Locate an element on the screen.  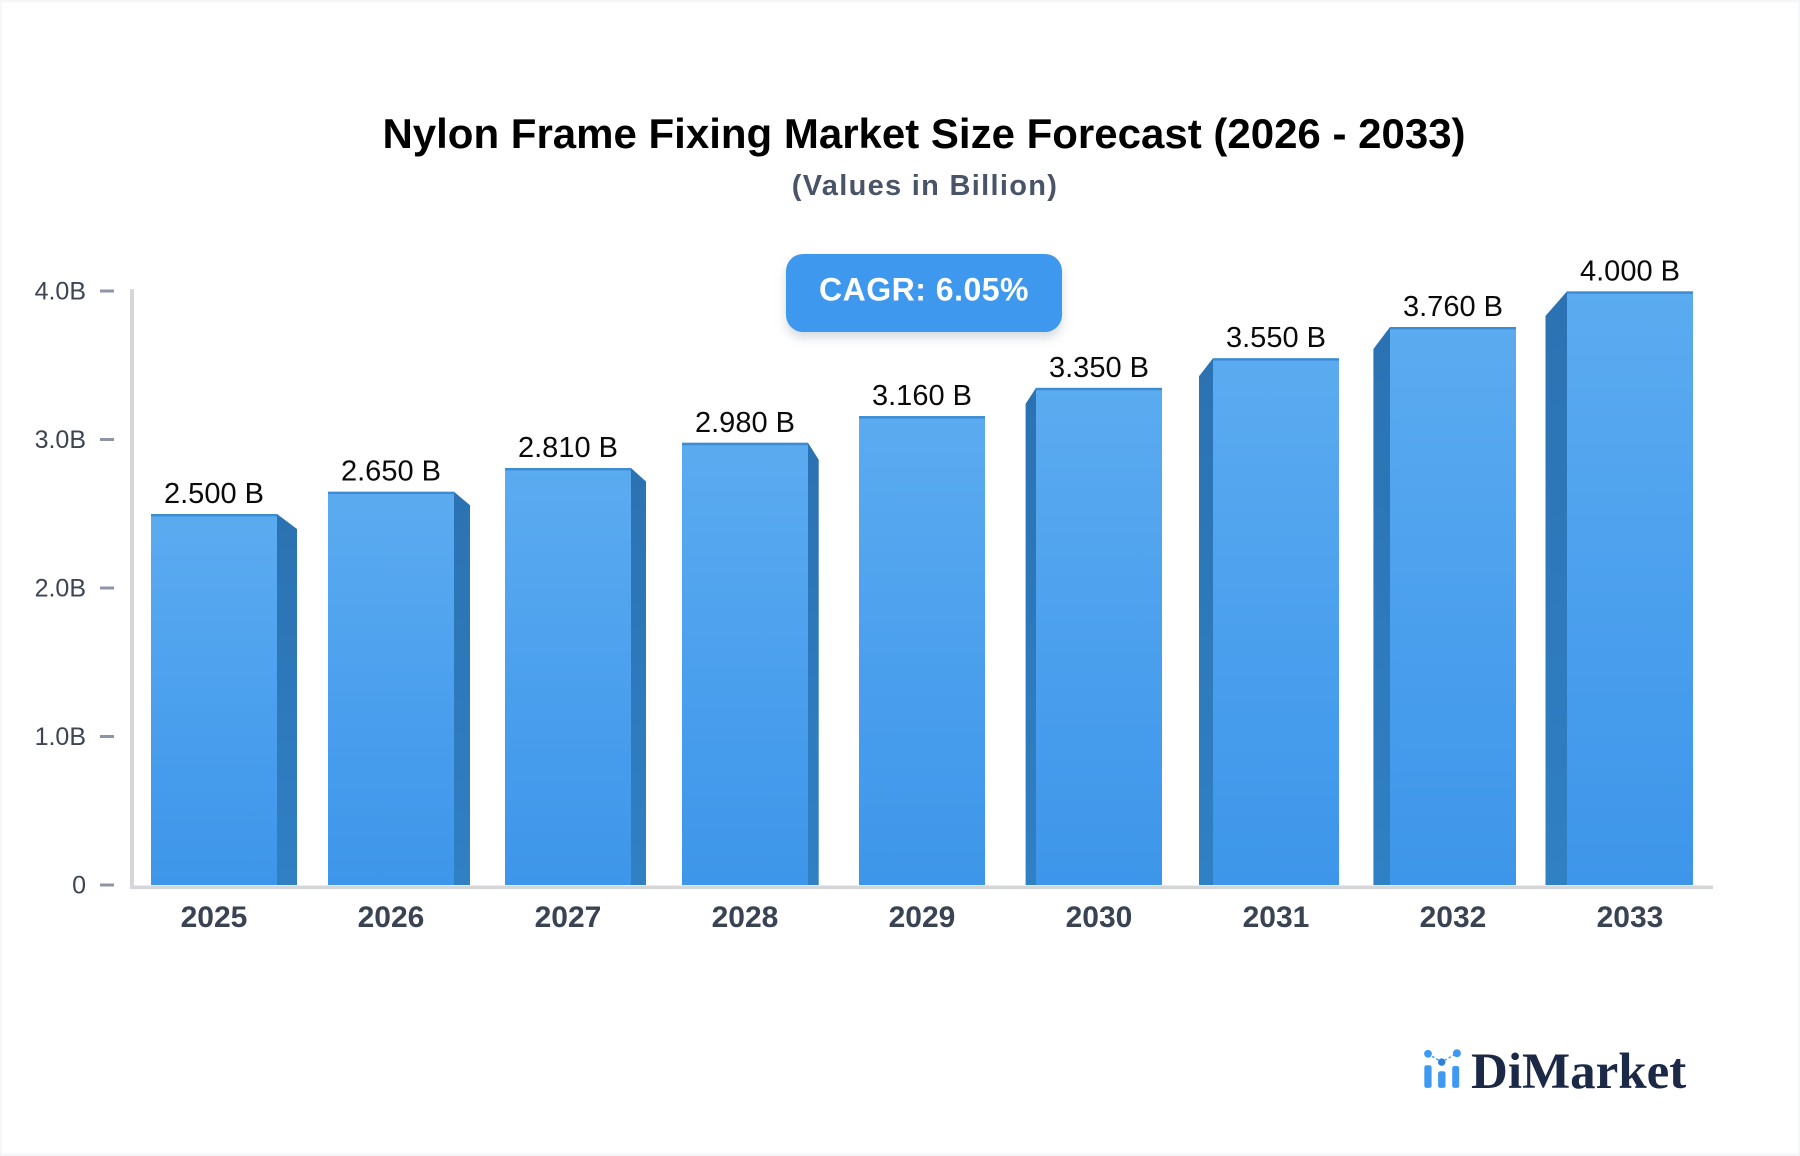
svg-text: 4.0B is located at coordinates (60, 292).